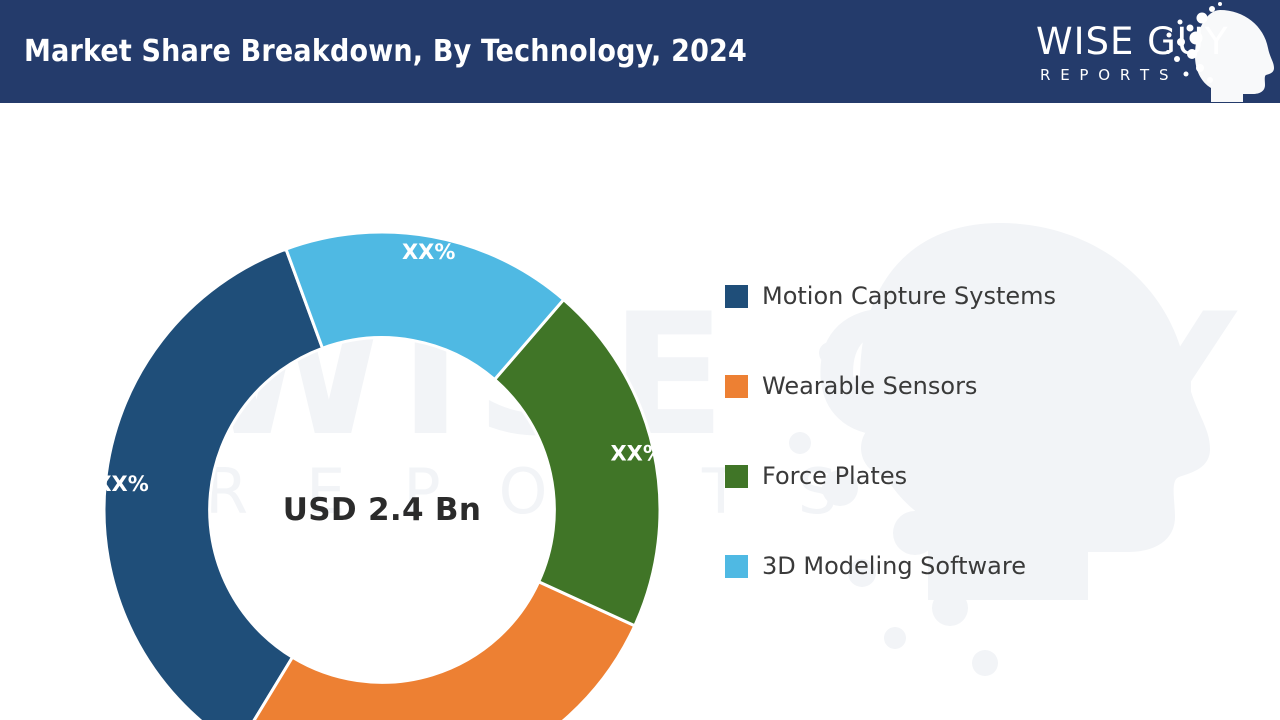 Image resolution: width=1280 pixels, height=720 pixels. I want to click on logo-wordmark-line2: R E P O R T S, so click(1105, 75).